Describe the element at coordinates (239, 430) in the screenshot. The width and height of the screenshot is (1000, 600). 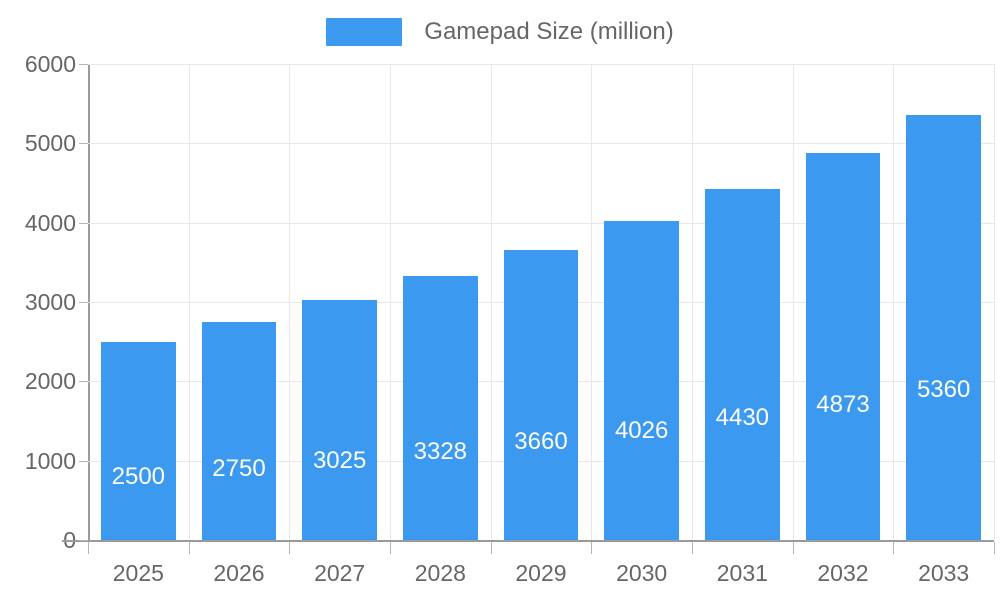
I see `bar: 2750` at that location.